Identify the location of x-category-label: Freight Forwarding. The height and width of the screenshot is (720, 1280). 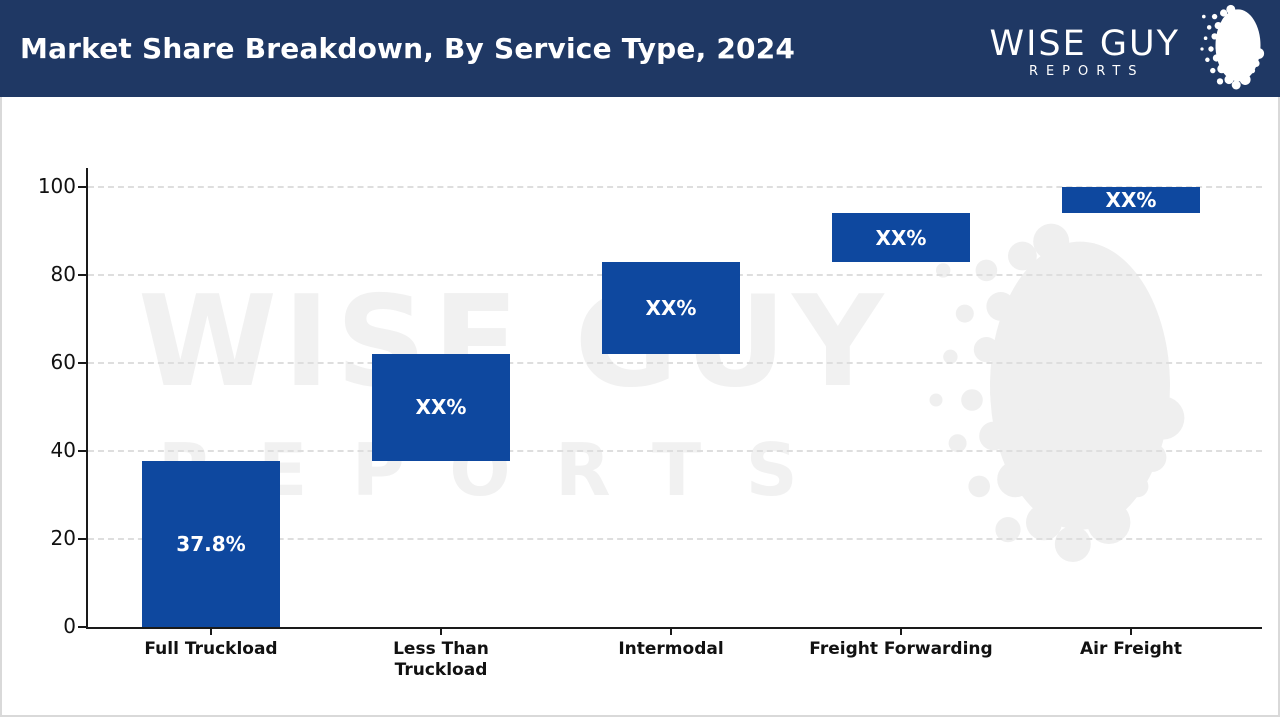
(901, 649).